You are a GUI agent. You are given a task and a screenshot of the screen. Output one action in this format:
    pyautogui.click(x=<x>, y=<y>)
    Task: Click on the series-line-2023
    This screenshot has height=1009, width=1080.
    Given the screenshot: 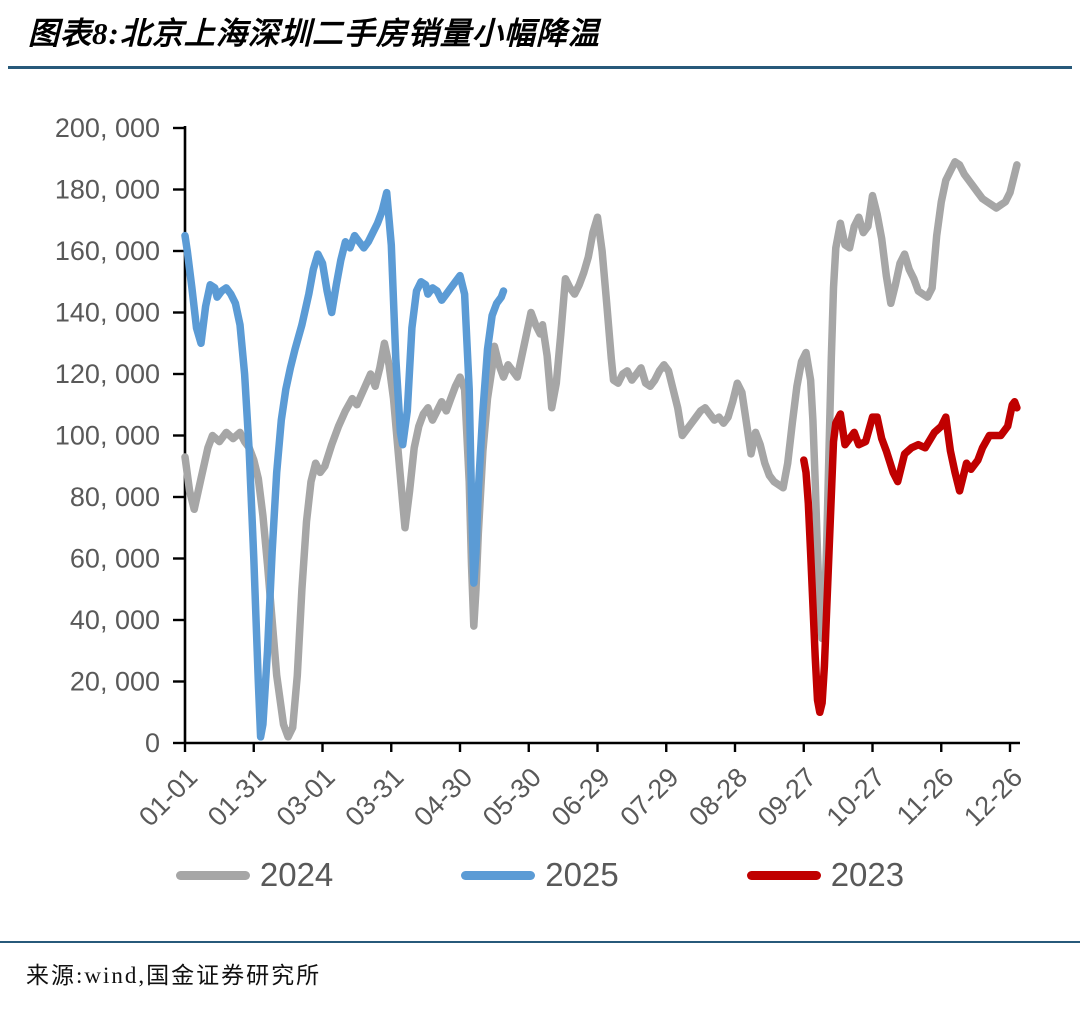 What is the action you would take?
    pyautogui.click(x=910, y=557)
    